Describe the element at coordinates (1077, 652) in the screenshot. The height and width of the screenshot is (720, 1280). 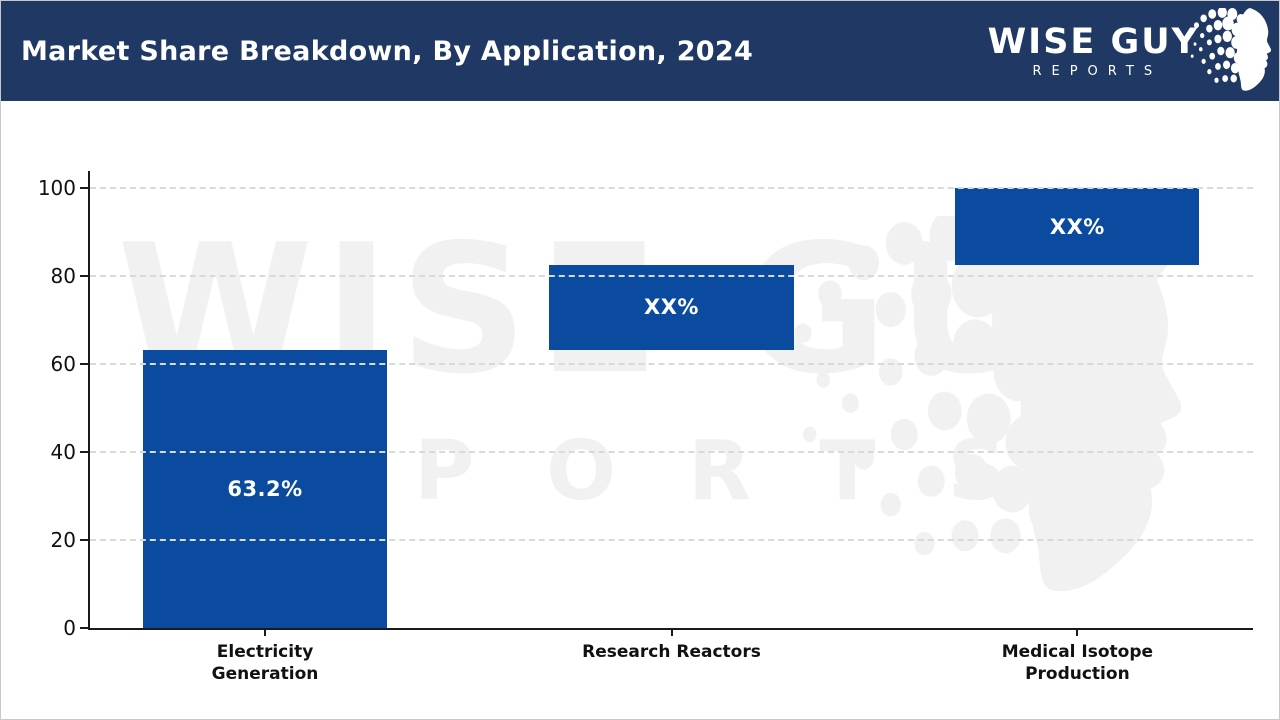
I see `x-category-label-line: Medical Isotope` at that location.